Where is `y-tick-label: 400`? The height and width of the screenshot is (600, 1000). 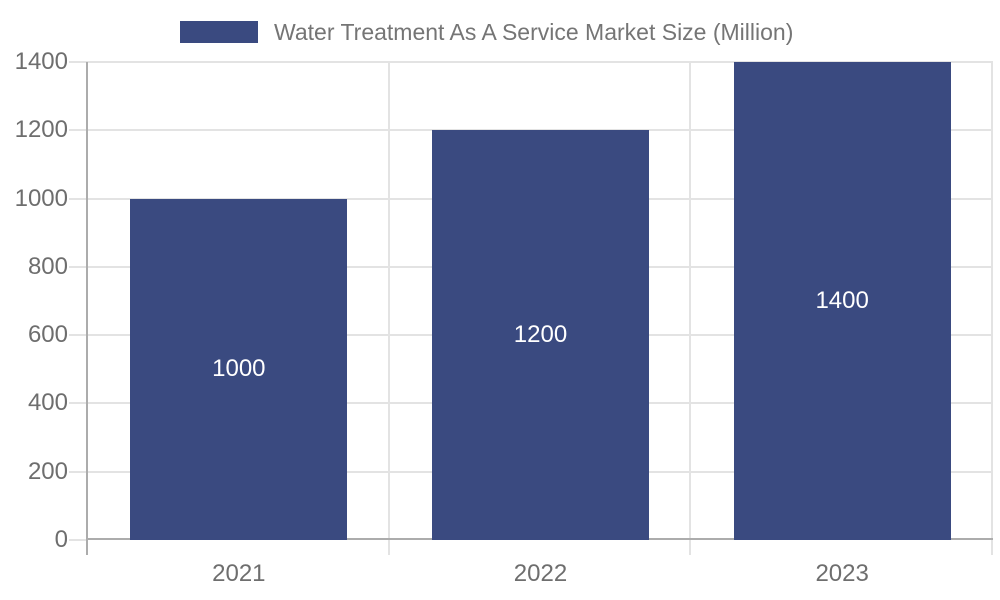 y-tick-label: 400 is located at coordinates (47, 403).